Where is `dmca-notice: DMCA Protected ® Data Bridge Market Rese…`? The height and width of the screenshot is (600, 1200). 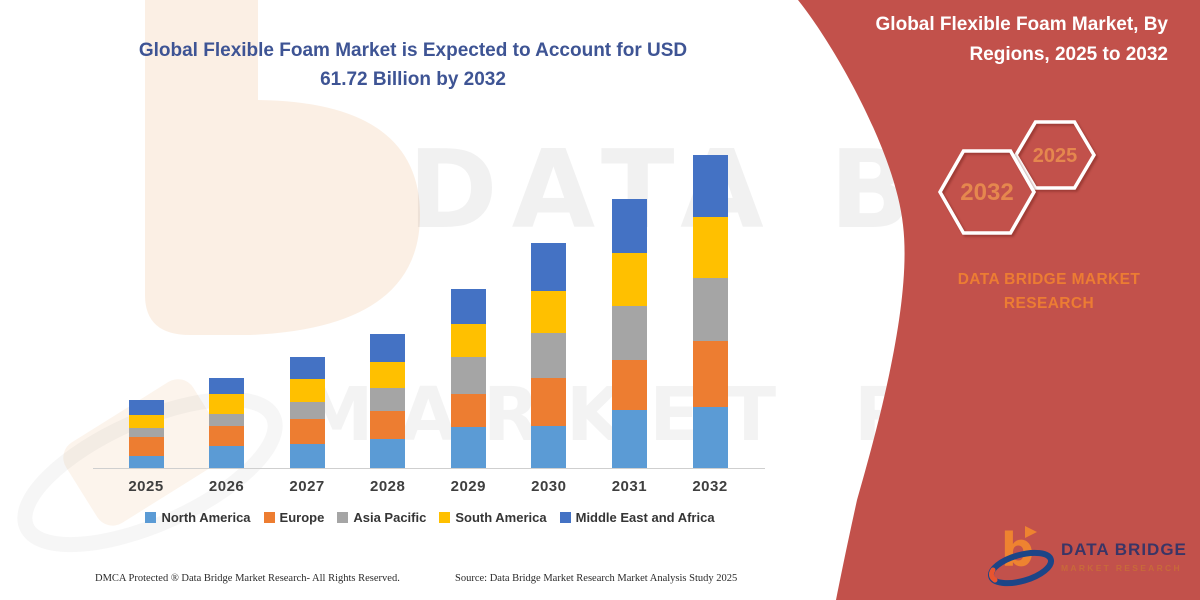 dmca-notice: DMCA Protected ® Data Bridge Market Rese… is located at coordinates (247, 578).